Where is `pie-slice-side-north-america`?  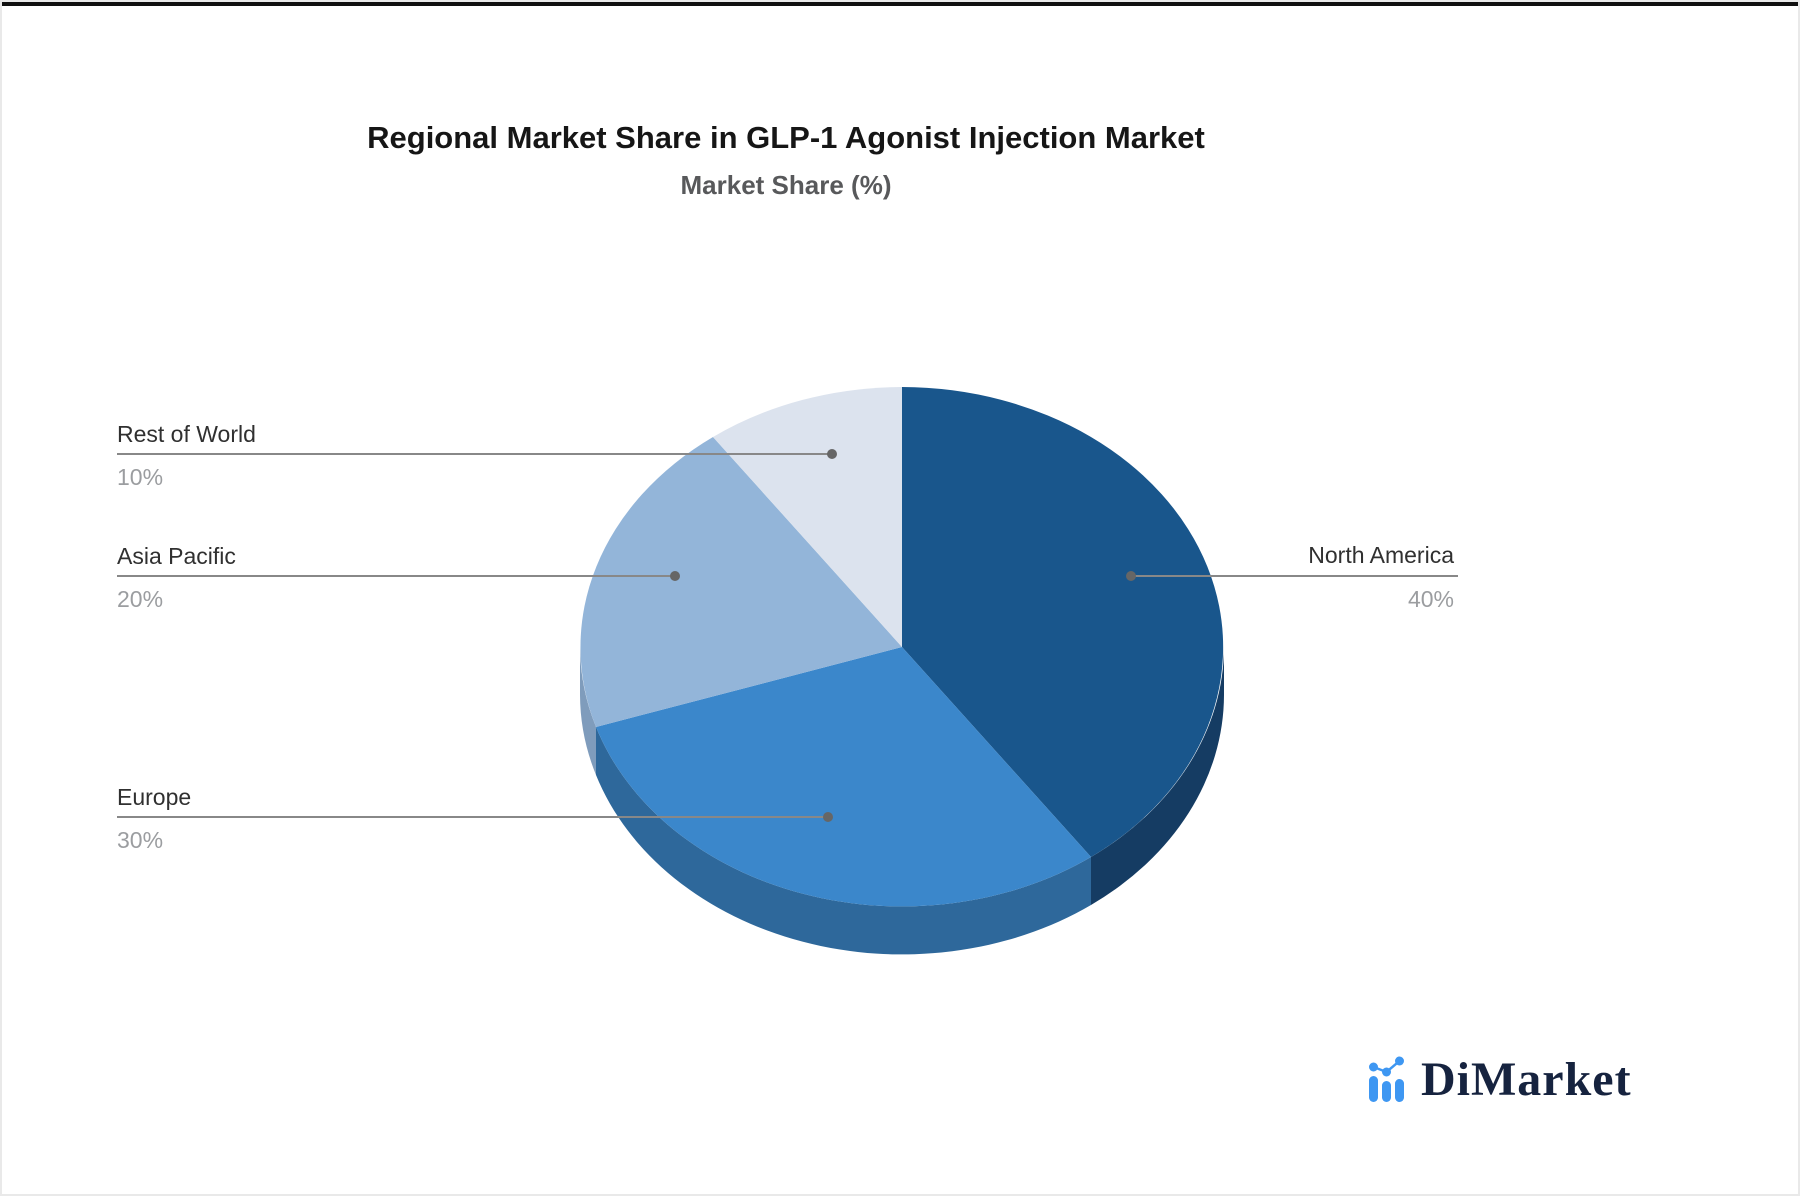
pie-slice-side-north-america is located at coordinates (1157, 776).